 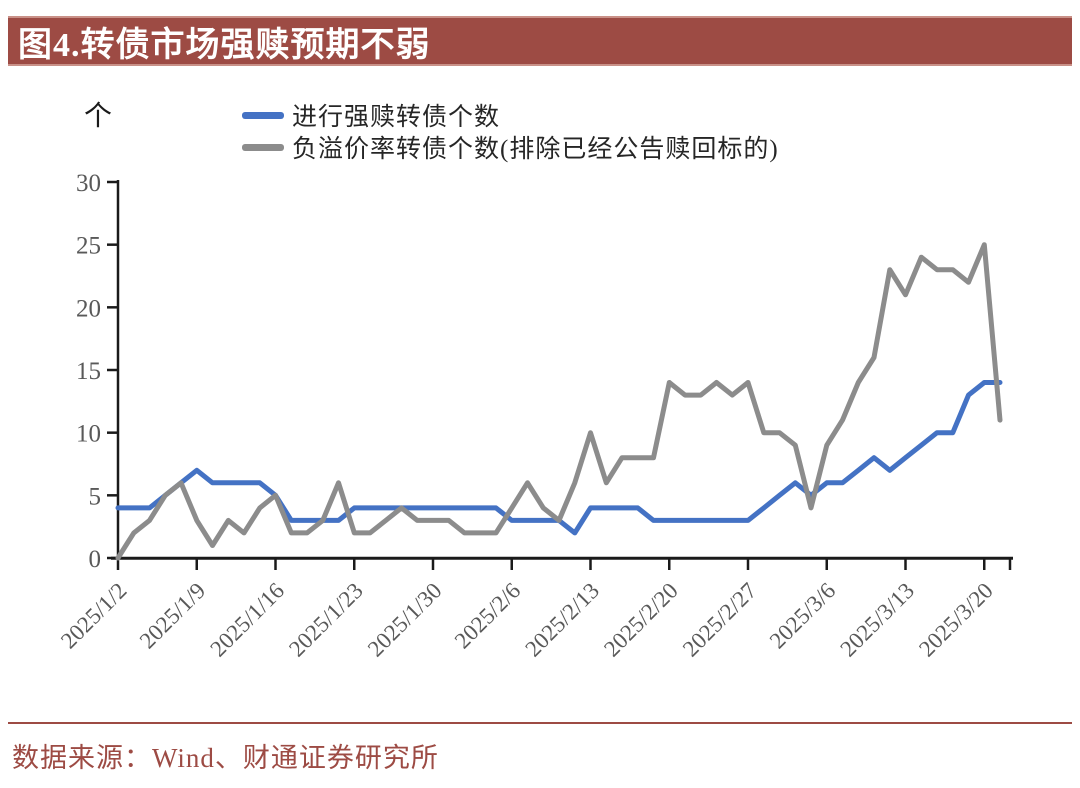 What do you see at coordinates (396, 117) in the screenshot?
I see `legend-label: 进行强赎转债个数` at bounding box center [396, 117].